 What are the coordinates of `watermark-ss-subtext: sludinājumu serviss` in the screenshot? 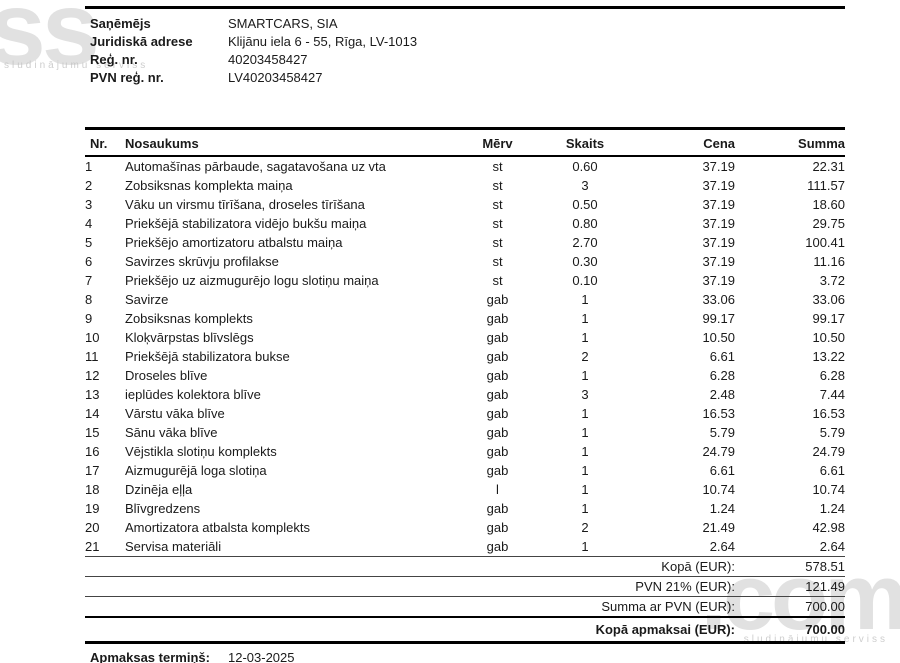 It's located at (76, 65).